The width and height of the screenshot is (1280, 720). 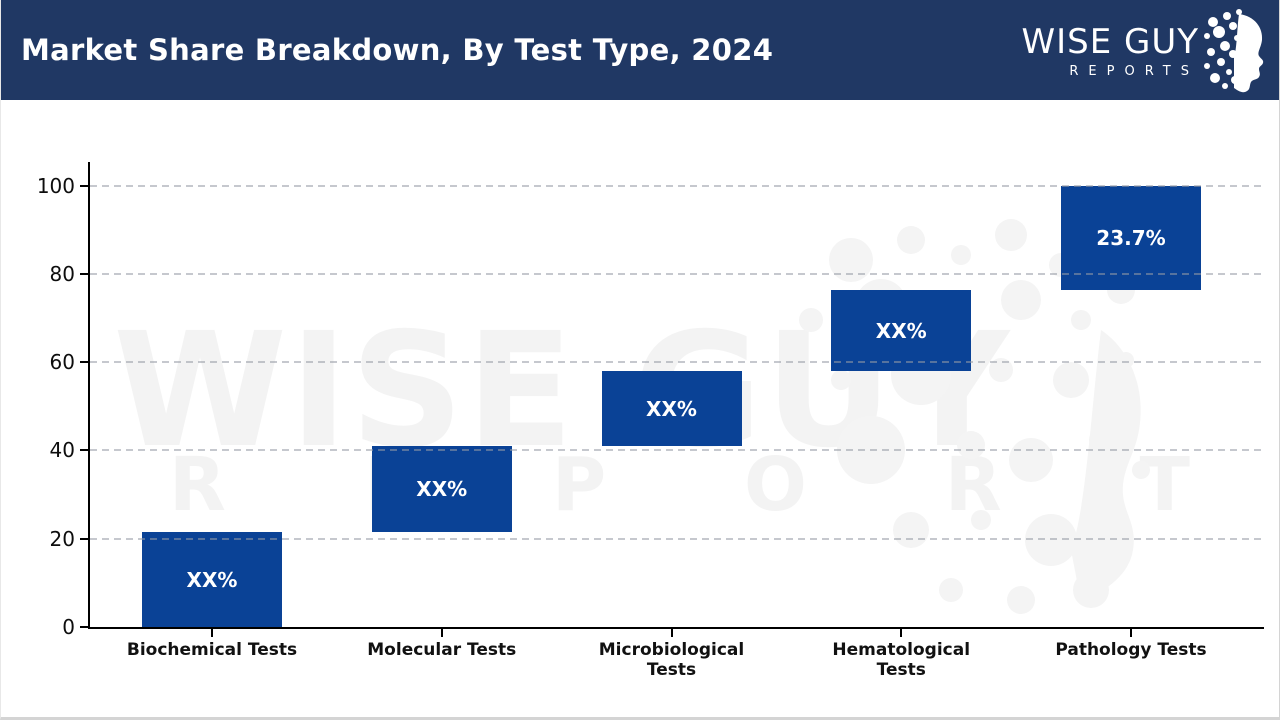 I want to click on bar-microbiological-tests: XX%, so click(x=671, y=408).